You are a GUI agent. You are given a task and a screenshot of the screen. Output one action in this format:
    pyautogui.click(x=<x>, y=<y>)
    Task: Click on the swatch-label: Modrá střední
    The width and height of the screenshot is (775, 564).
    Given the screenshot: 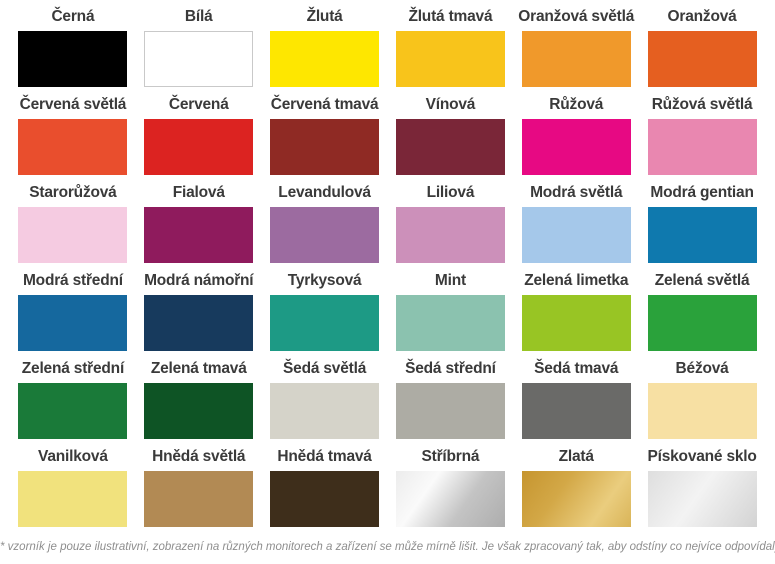 What is the action you would take?
    pyautogui.click(x=72, y=280)
    